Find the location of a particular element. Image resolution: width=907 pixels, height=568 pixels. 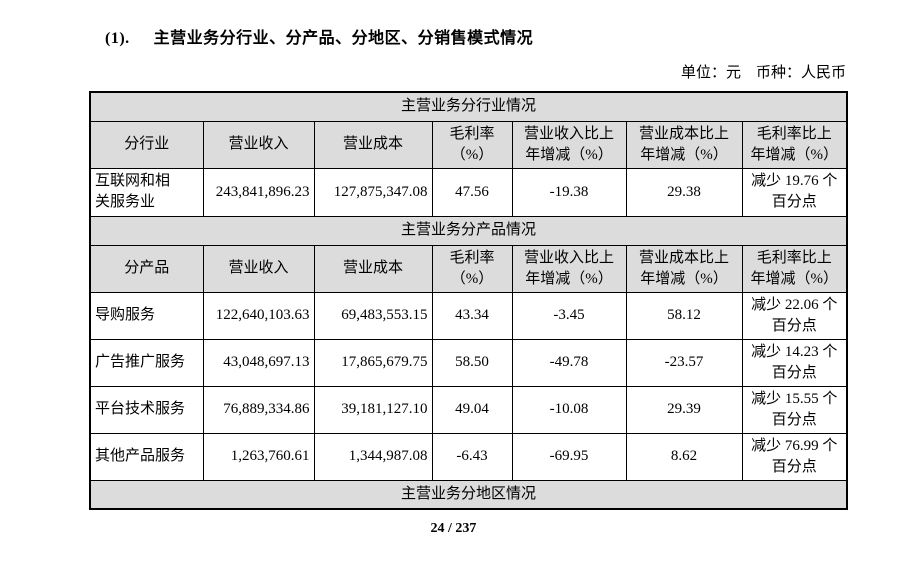

cell-cost: 1,344,987.08 is located at coordinates (373, 456).